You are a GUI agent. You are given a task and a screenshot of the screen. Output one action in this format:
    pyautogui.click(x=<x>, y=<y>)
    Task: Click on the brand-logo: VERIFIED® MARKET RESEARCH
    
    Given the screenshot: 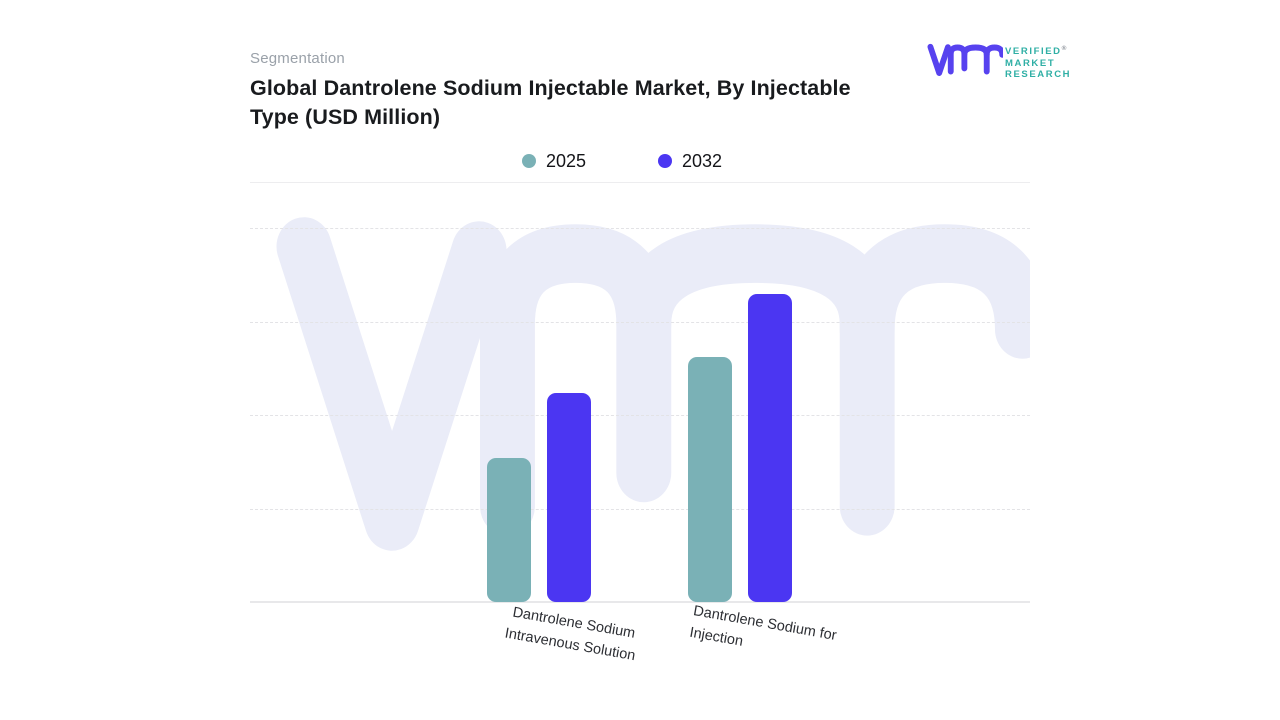 What is the action you would take?
    pyautogui.click(x=1005, y=64)
    